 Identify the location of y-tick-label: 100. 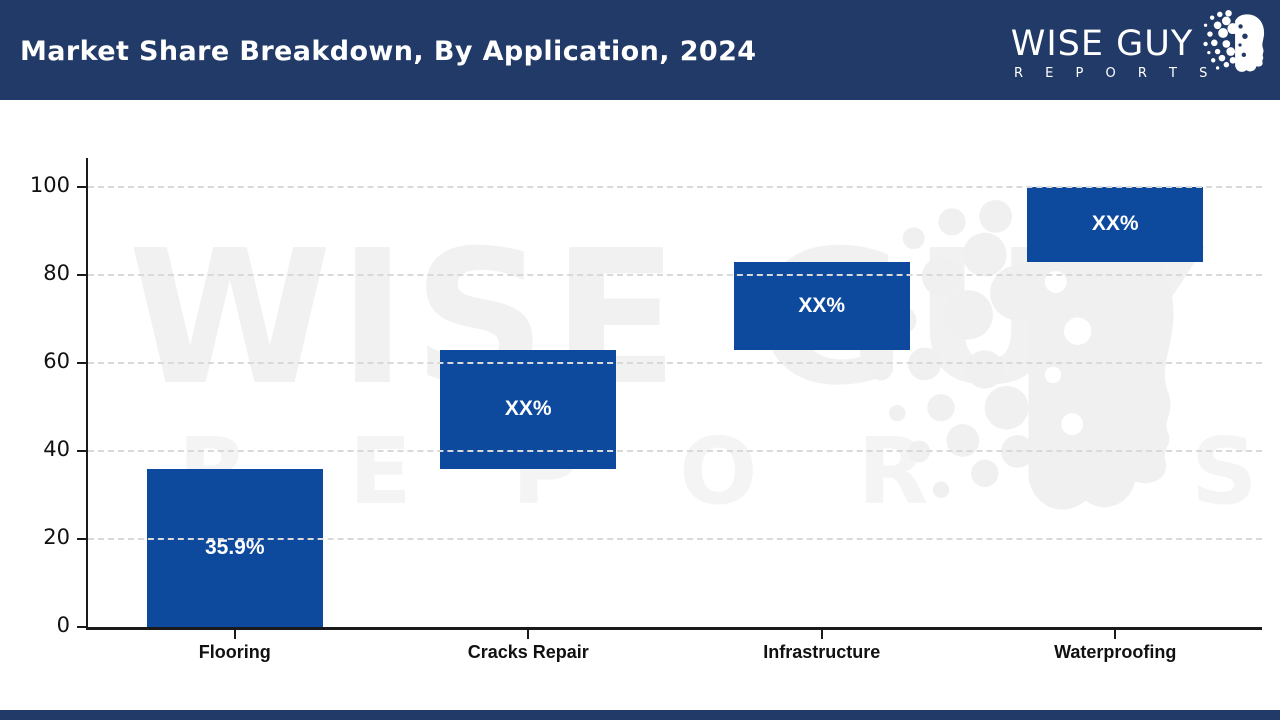
(49, 185).